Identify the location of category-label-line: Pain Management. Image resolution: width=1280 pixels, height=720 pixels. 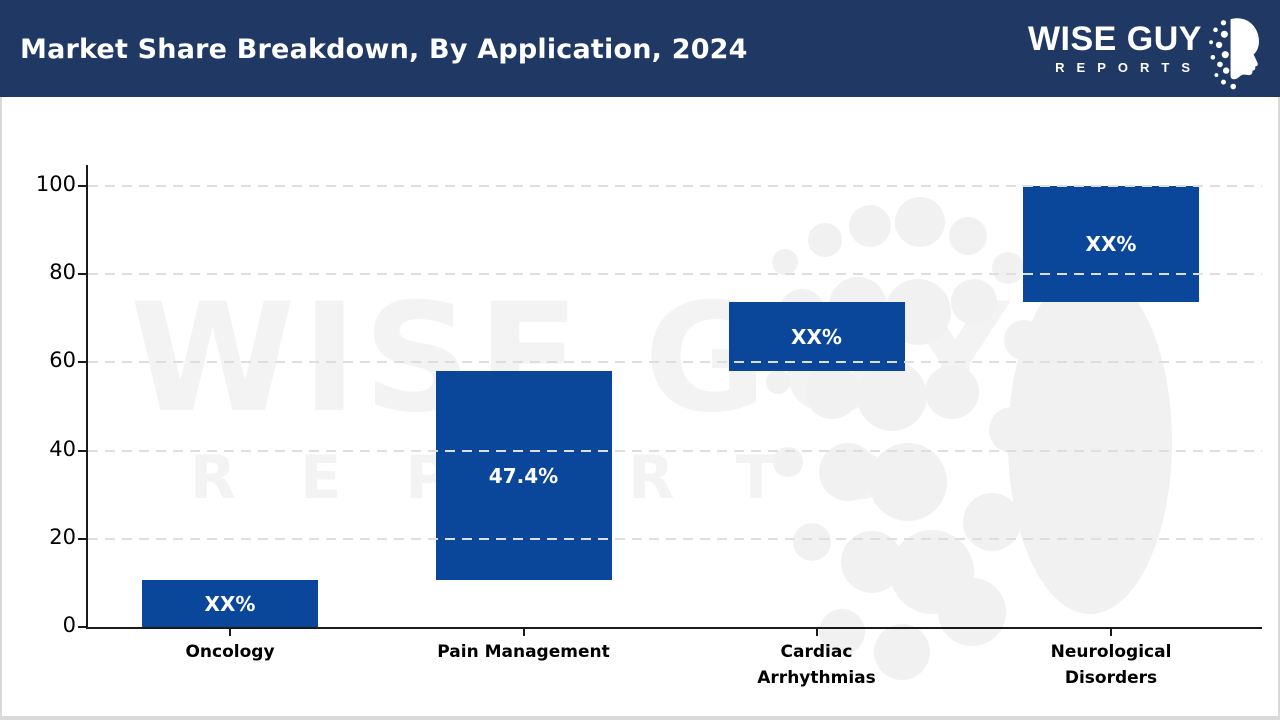
(523, 652).